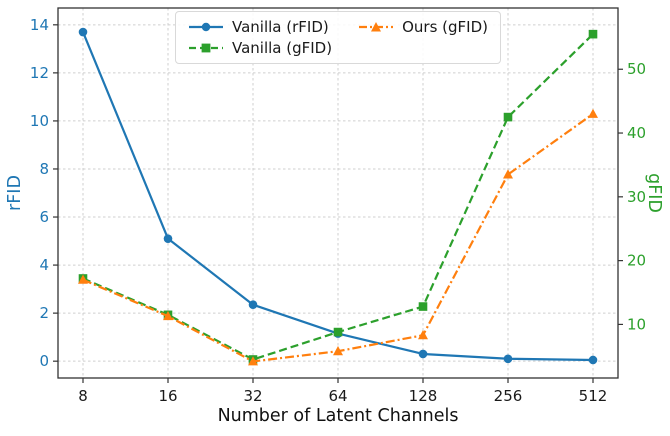 The height and width of the screenshot is (436, 670). Describe the element at coordinates (445, 27) in the screenshot. I see `legend-label: Ours (gFID)` at that location.